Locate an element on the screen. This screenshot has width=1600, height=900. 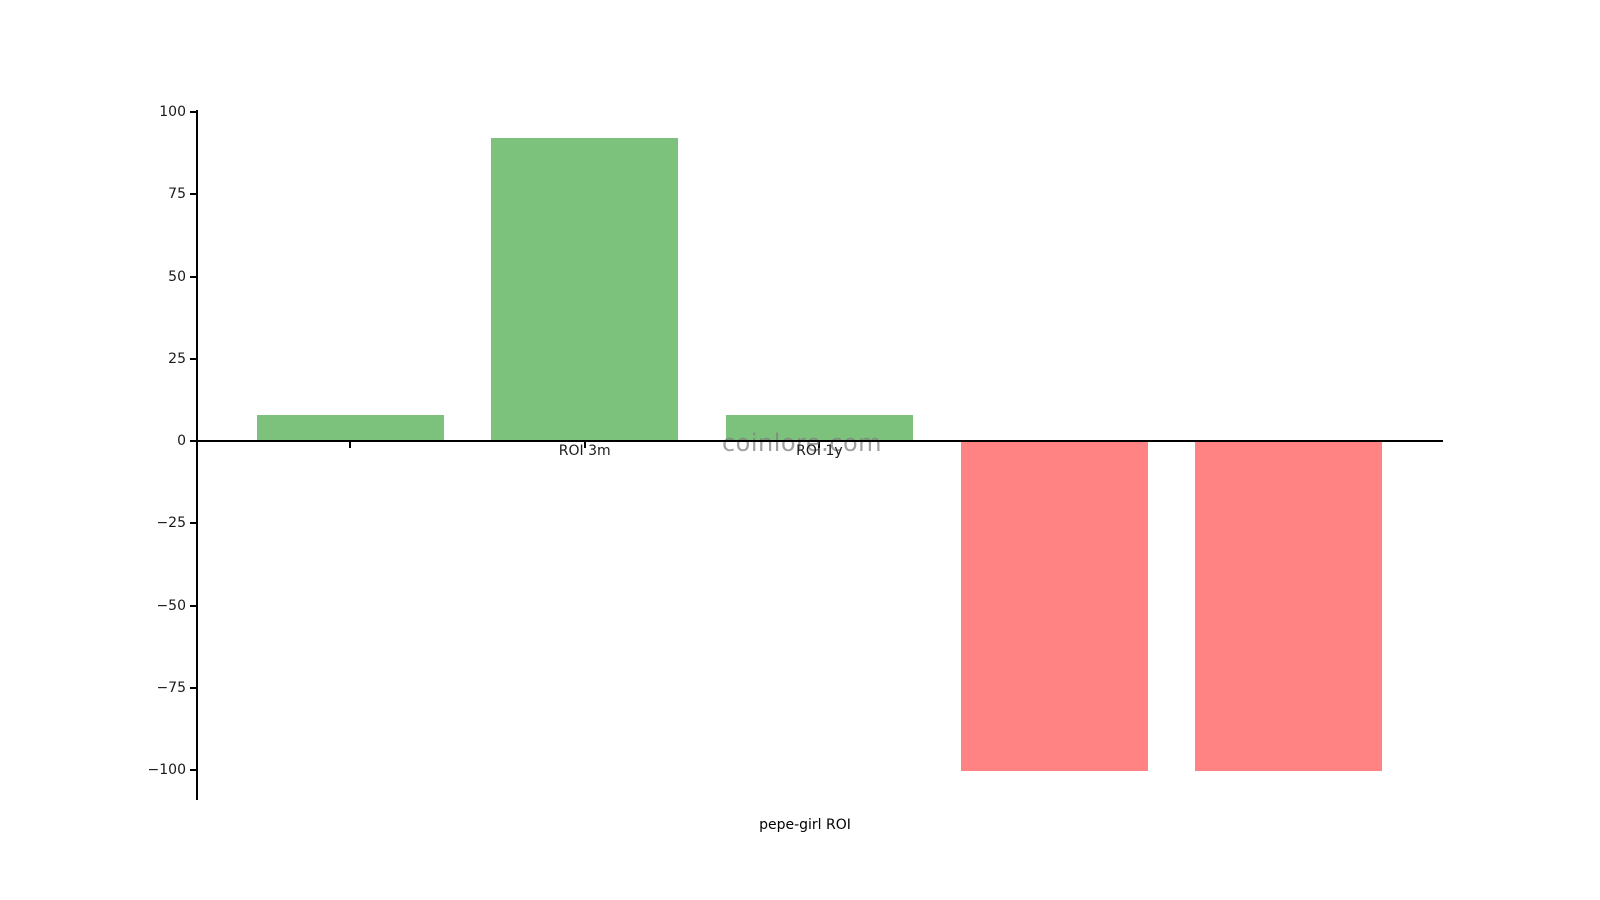
y-tick-label: −50 is located at coordinates (171, 605).